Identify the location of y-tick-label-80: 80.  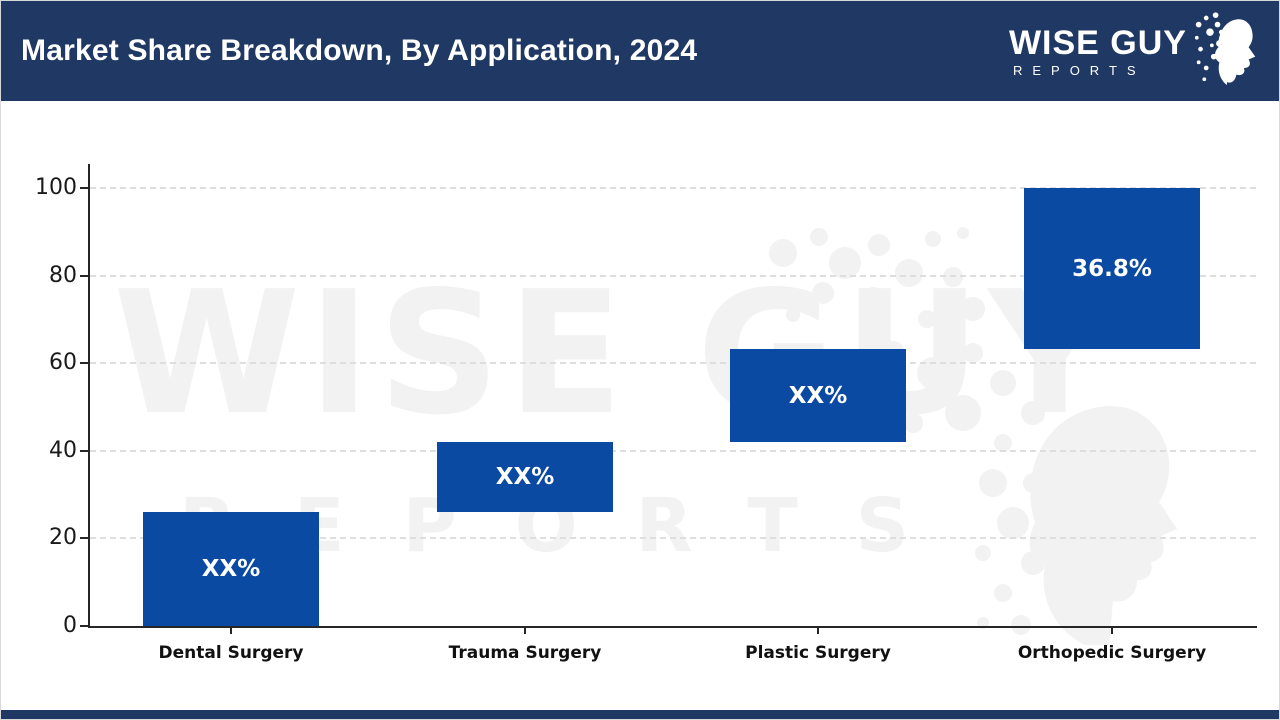
(63, 275).